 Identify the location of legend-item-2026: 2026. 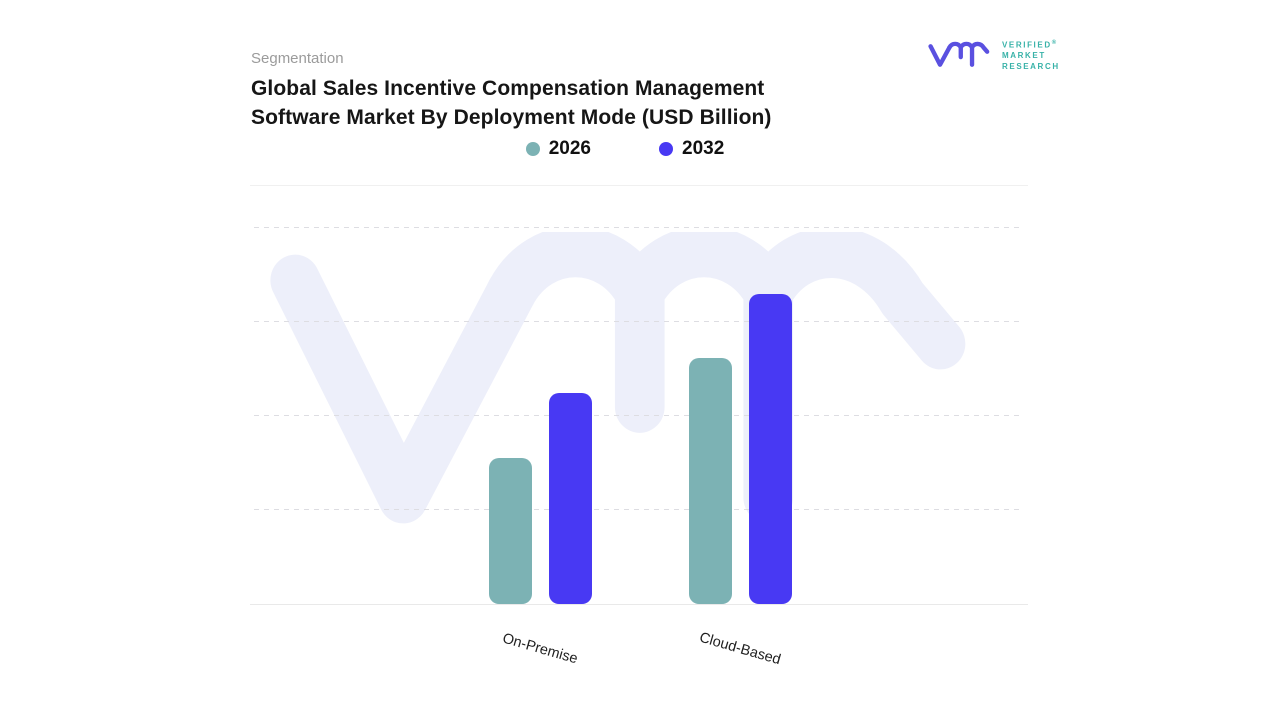
(558, 149).